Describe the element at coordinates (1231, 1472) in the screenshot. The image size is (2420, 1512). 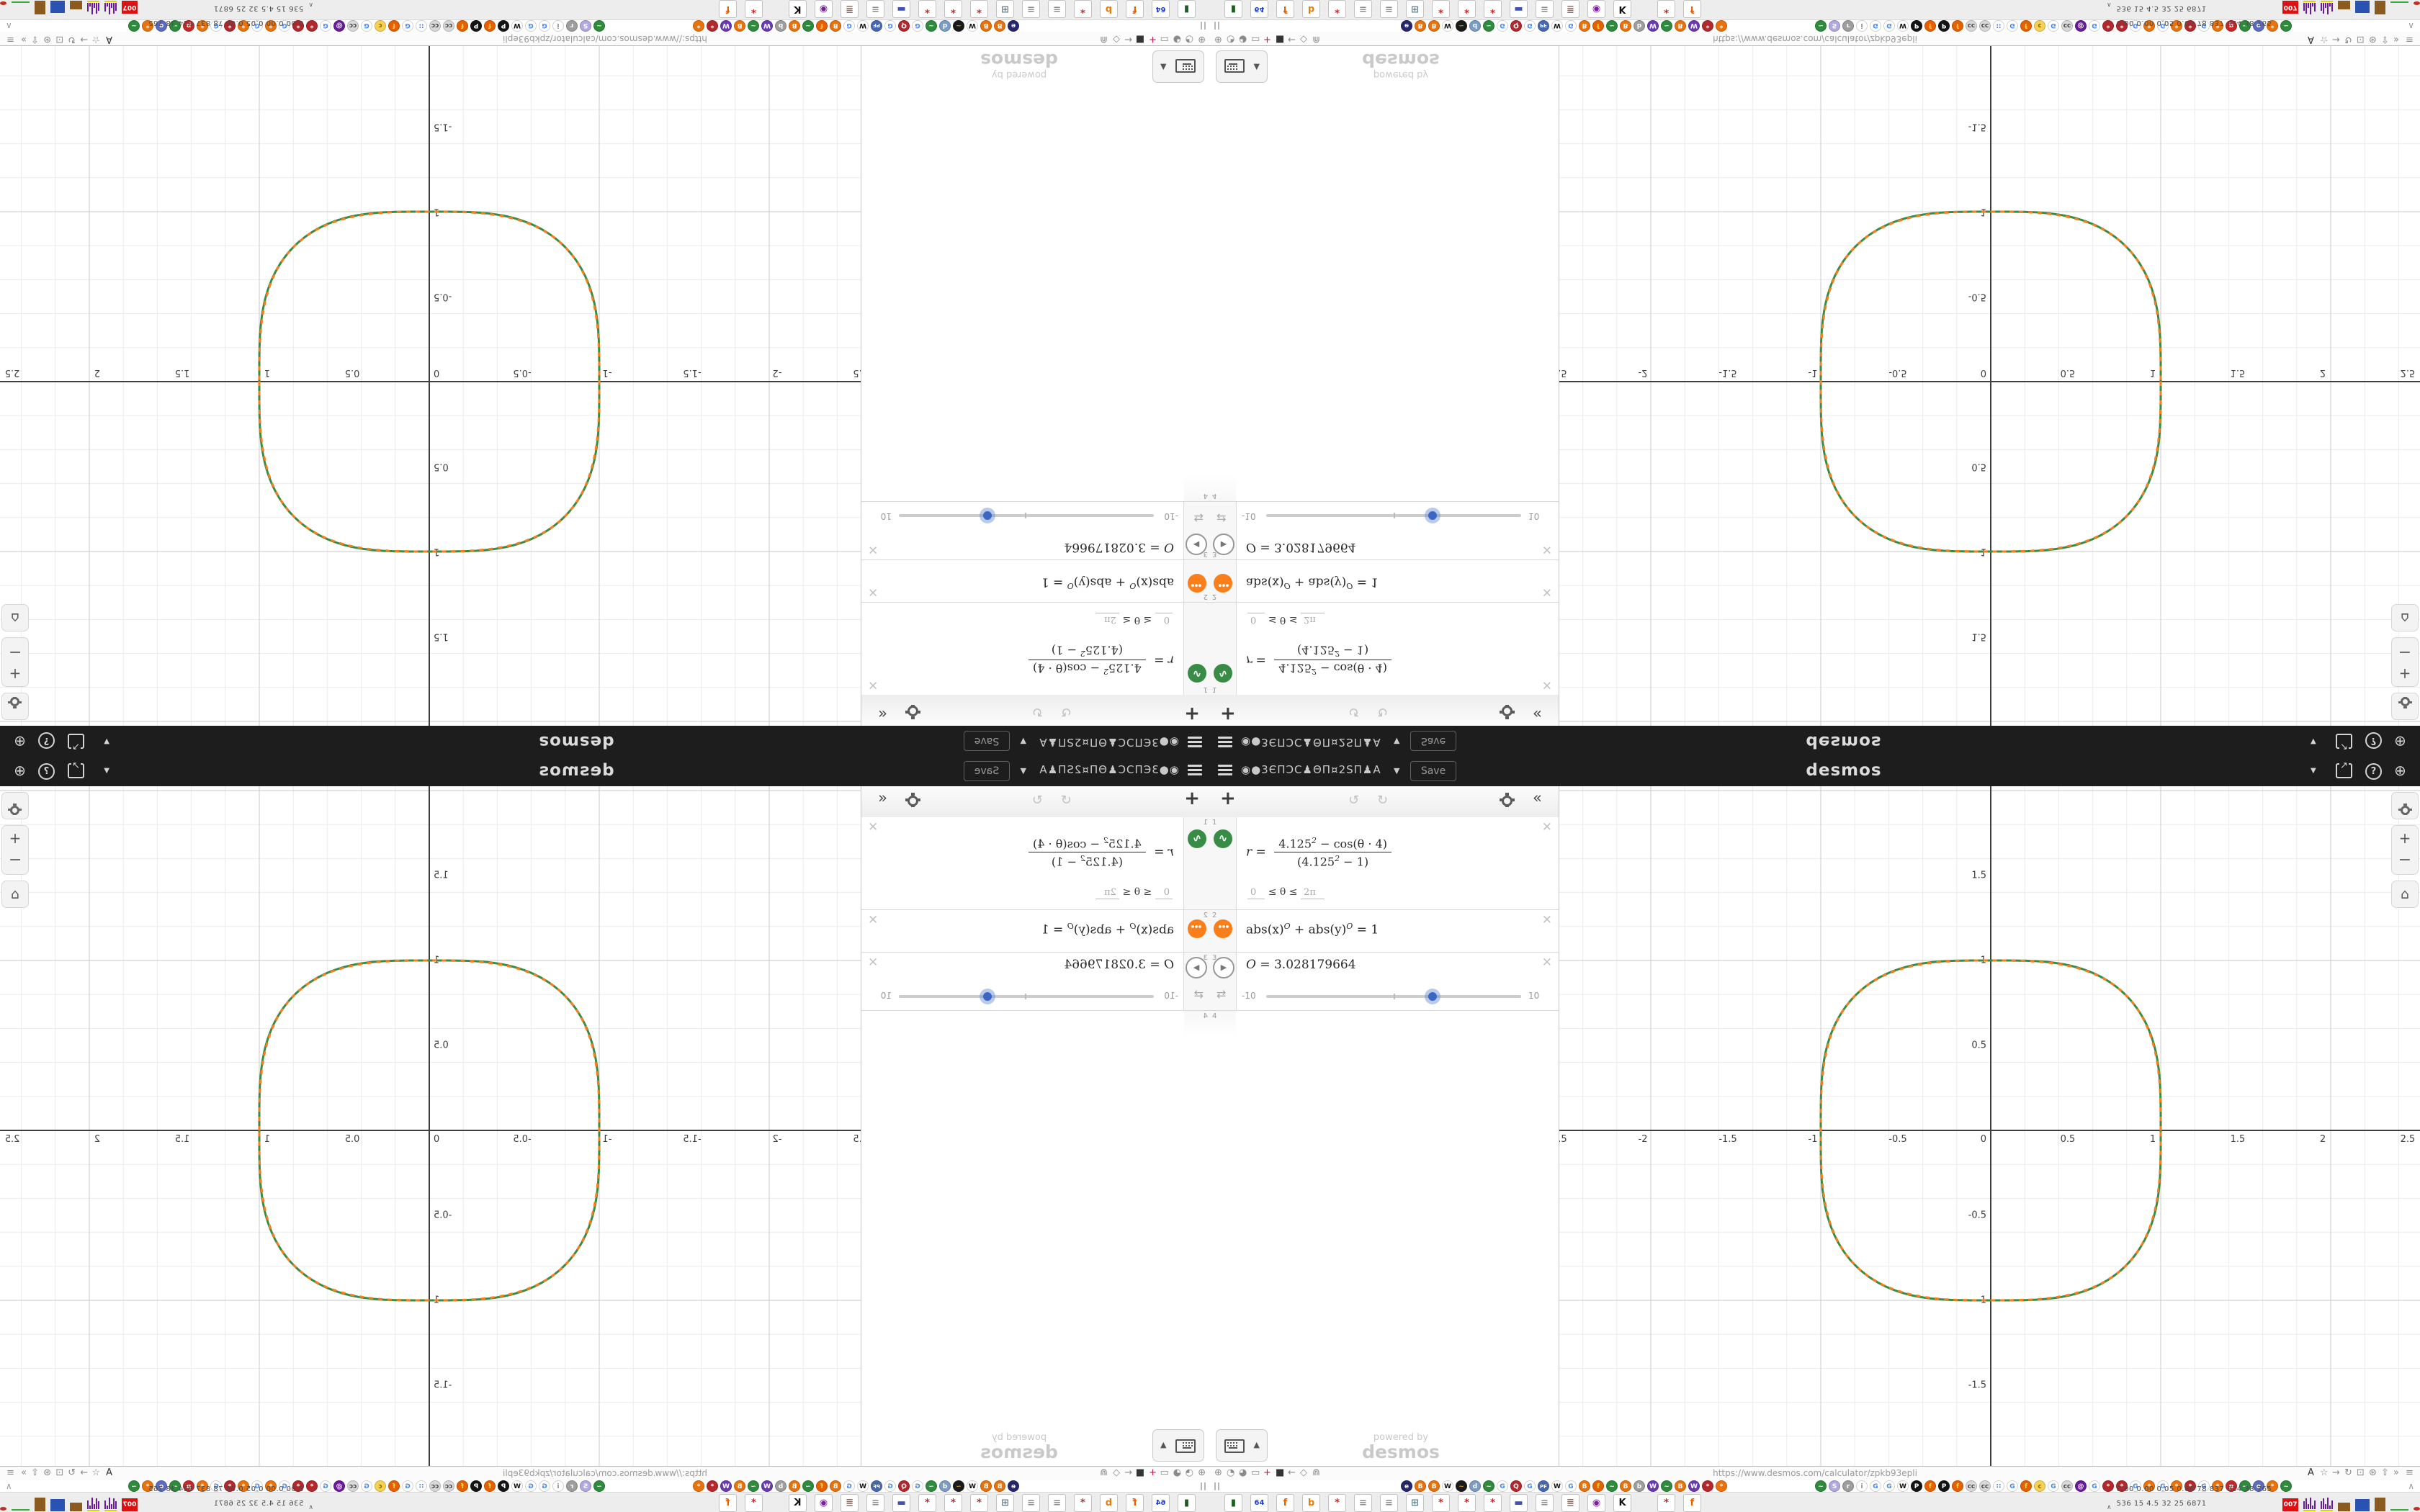
I see `gauge-icon: ◔` at that location.